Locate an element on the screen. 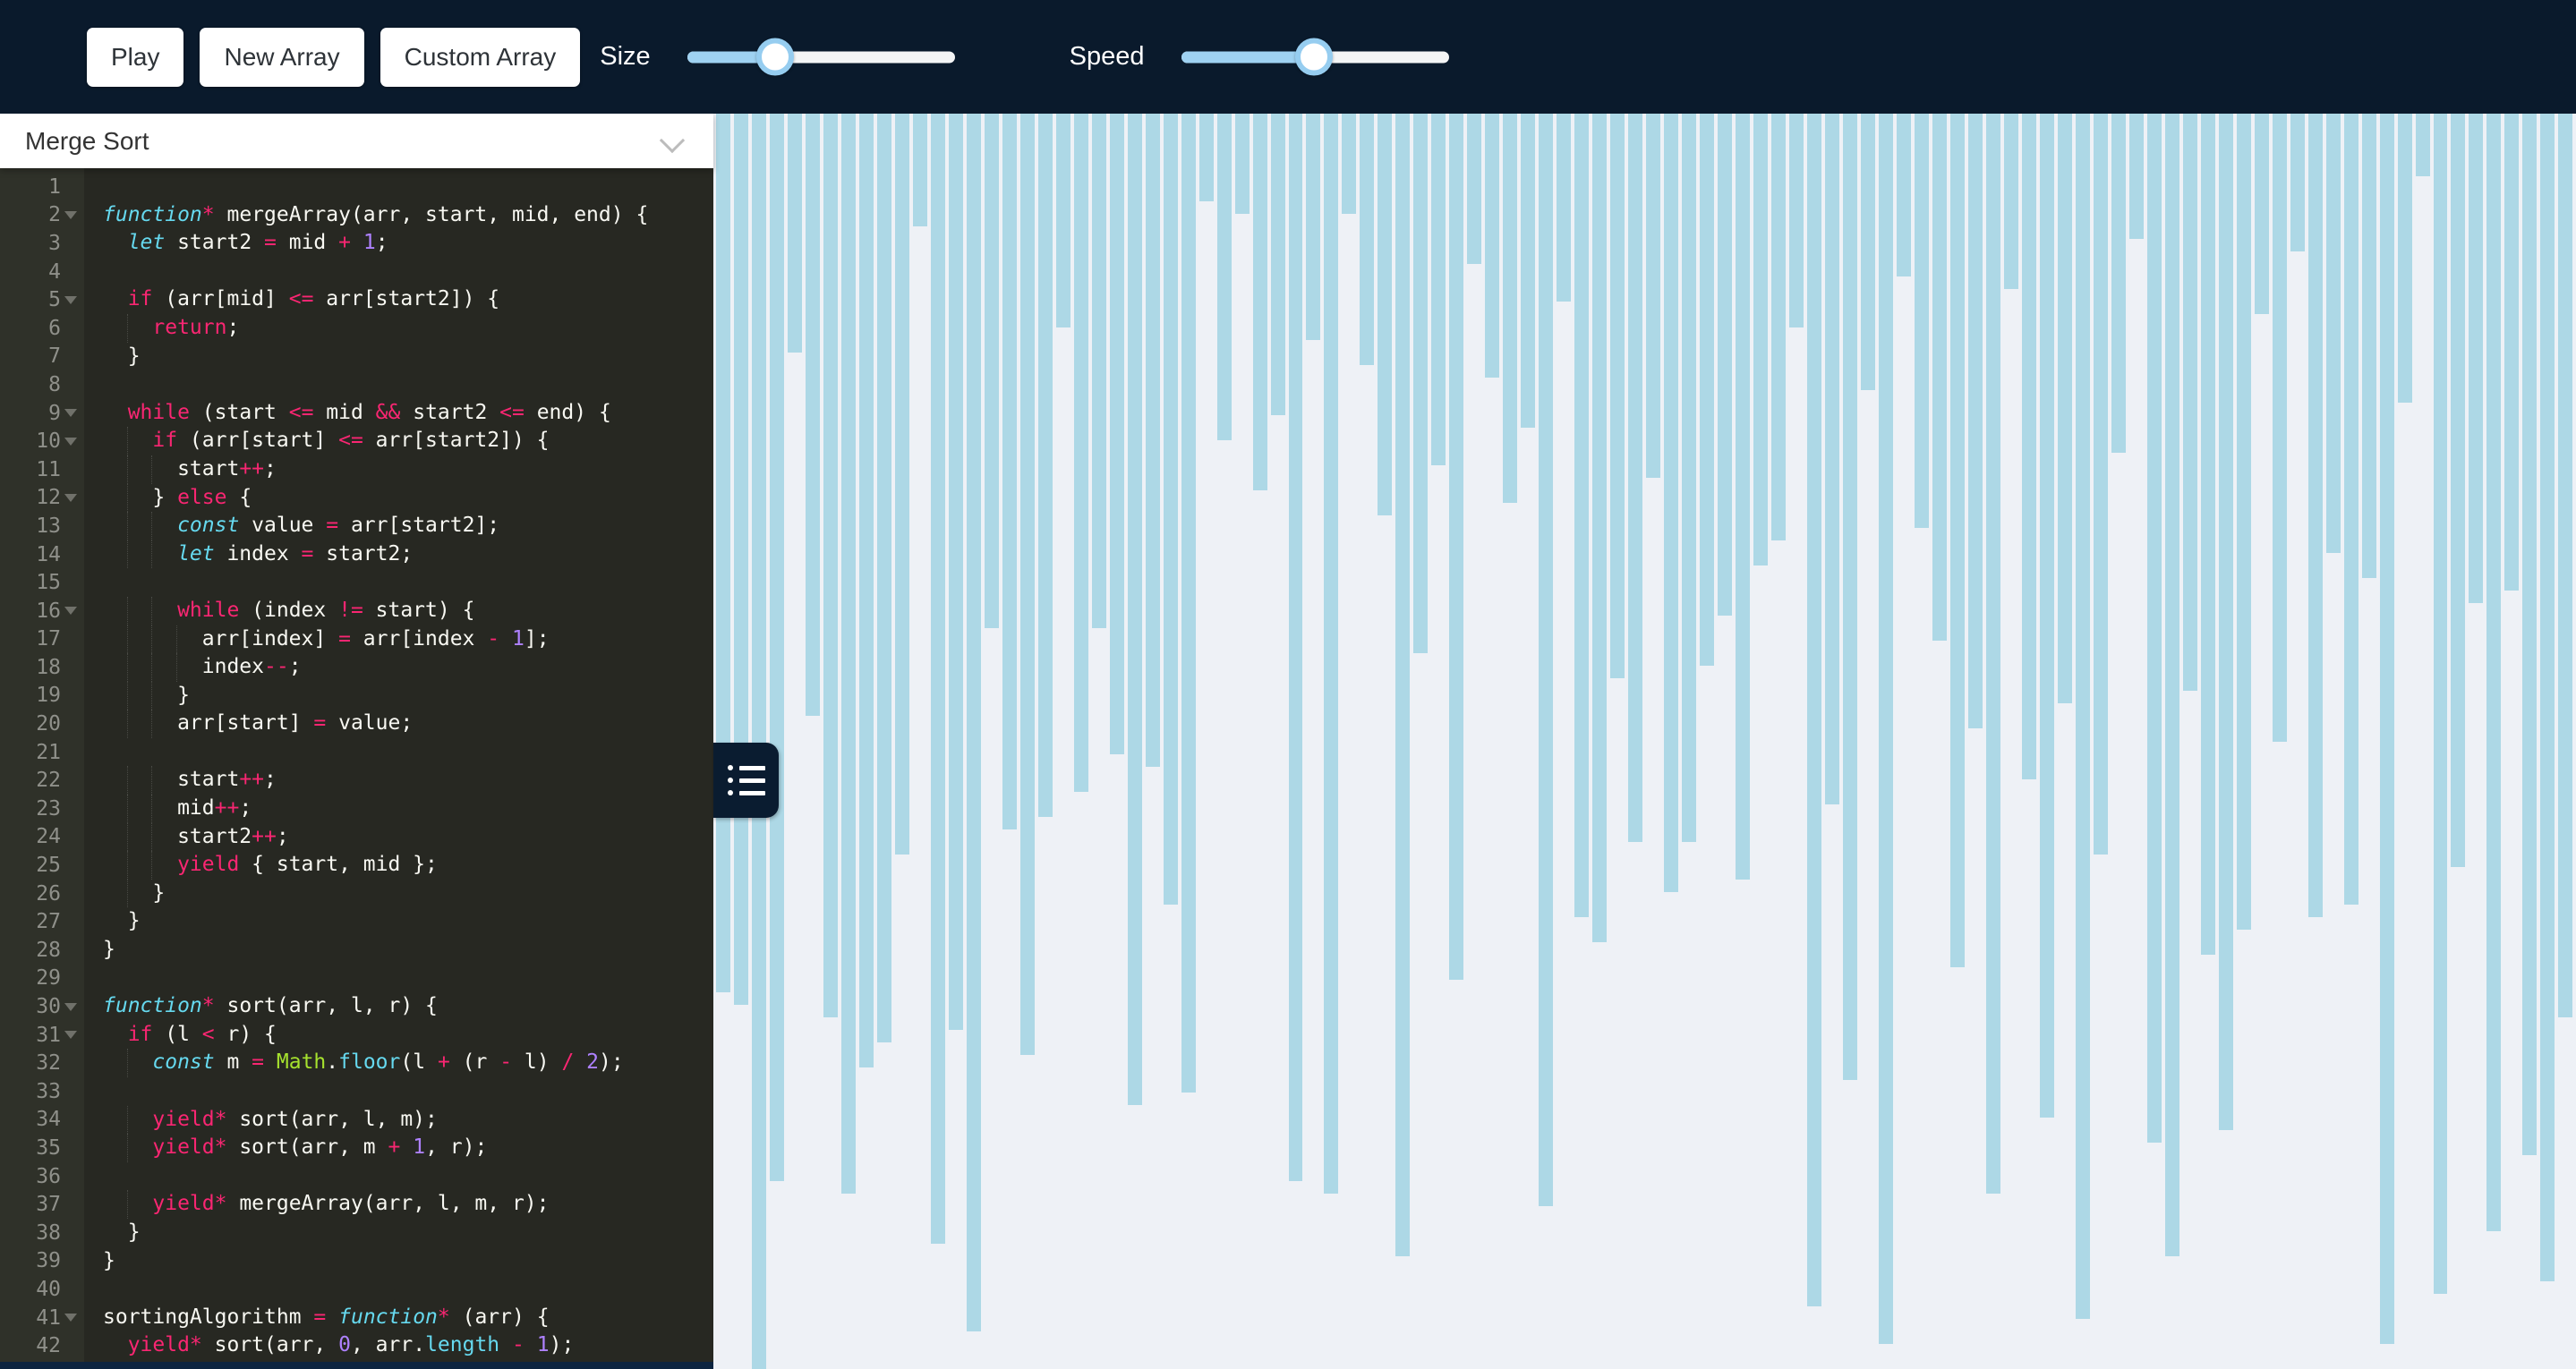 The height and width of the screenshot is (1369, 2576). speed-slider is located at coordinates (1315, 57).